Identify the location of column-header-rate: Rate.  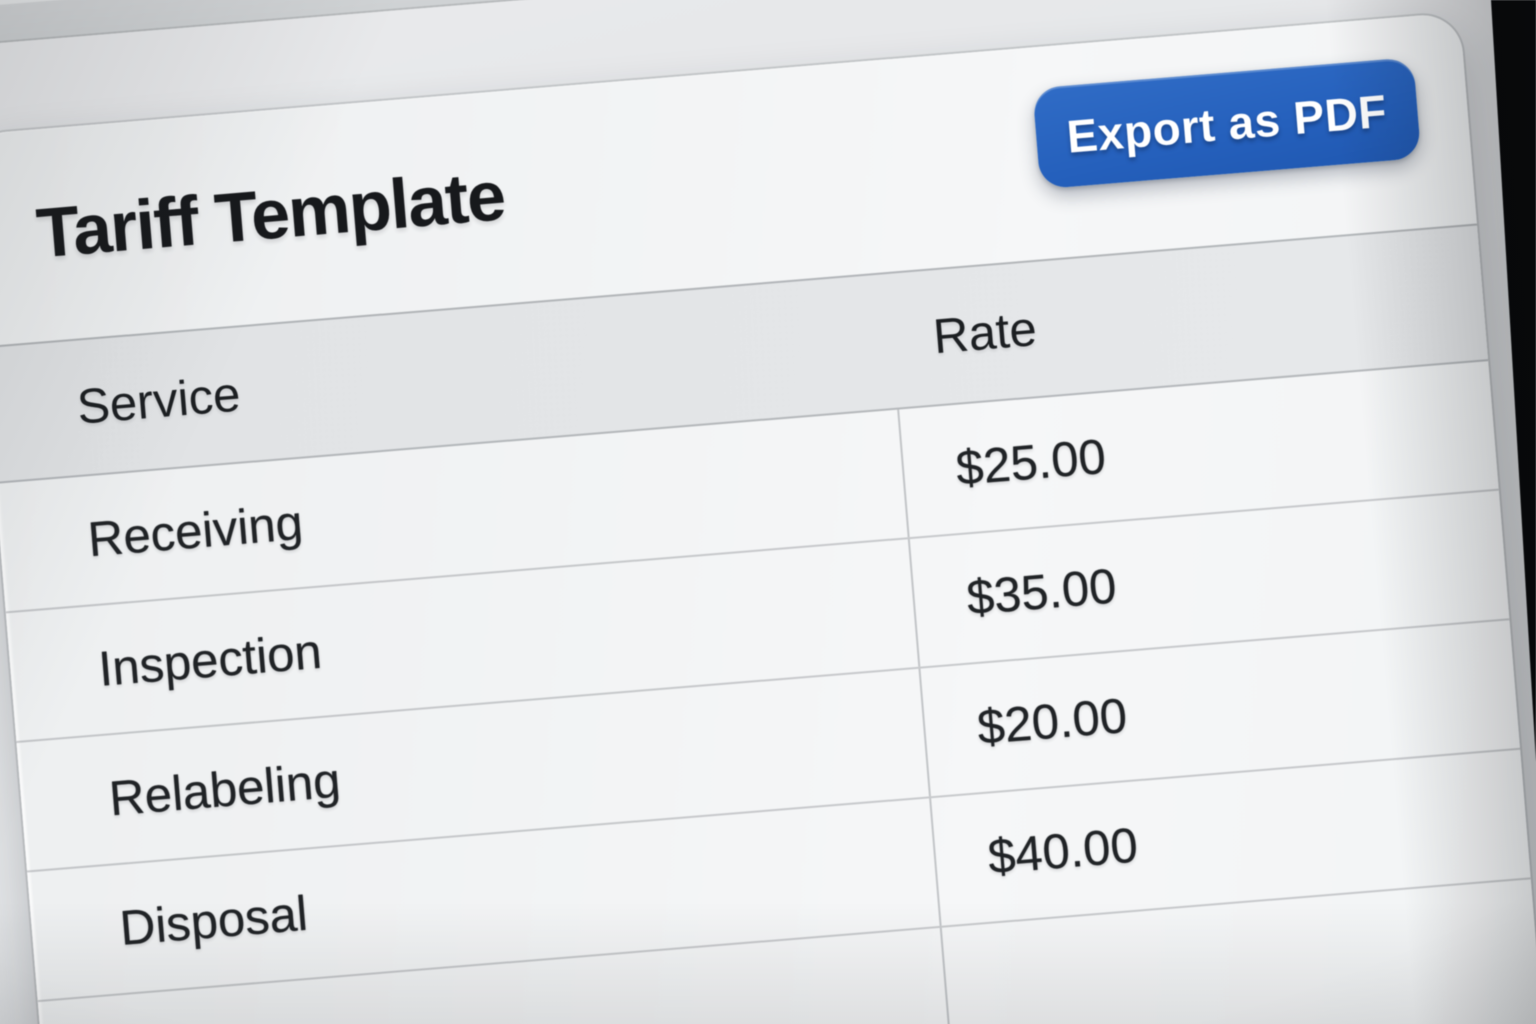
(985, 333).